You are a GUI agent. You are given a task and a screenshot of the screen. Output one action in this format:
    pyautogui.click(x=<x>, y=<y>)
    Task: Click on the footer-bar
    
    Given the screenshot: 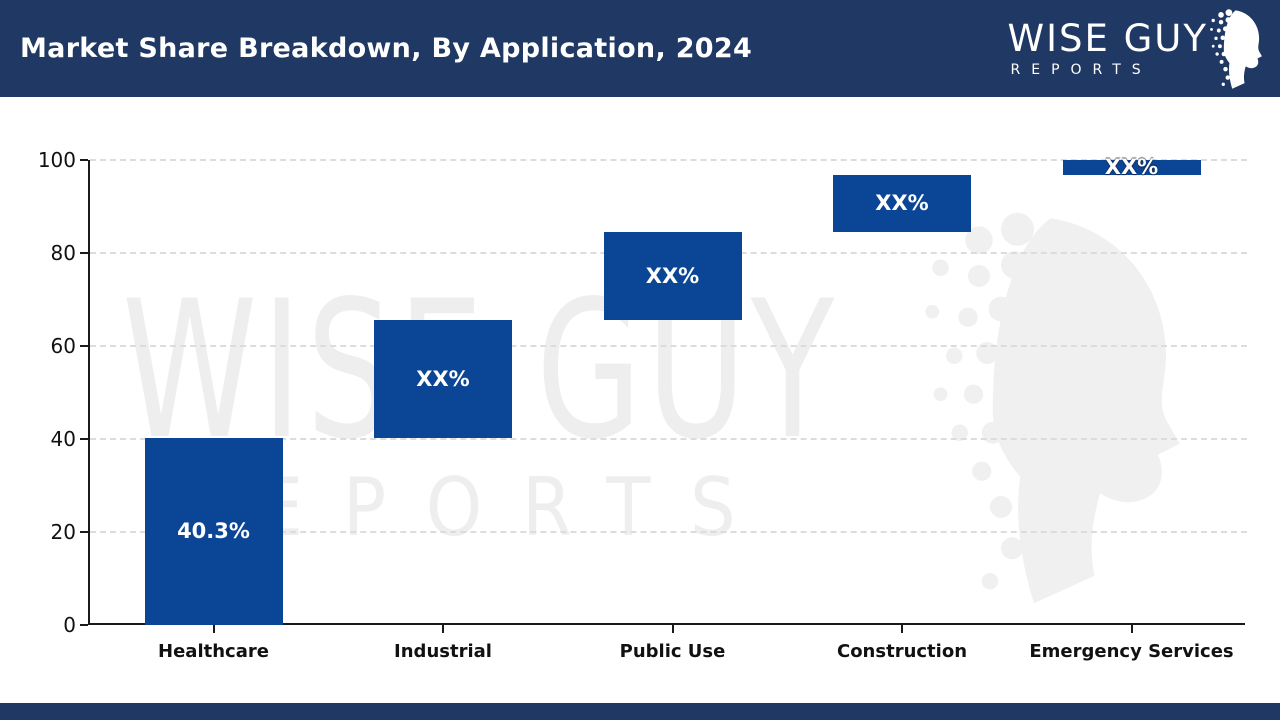 What is the action you would take?
    pyautogui.click(x=640, y=711)
    